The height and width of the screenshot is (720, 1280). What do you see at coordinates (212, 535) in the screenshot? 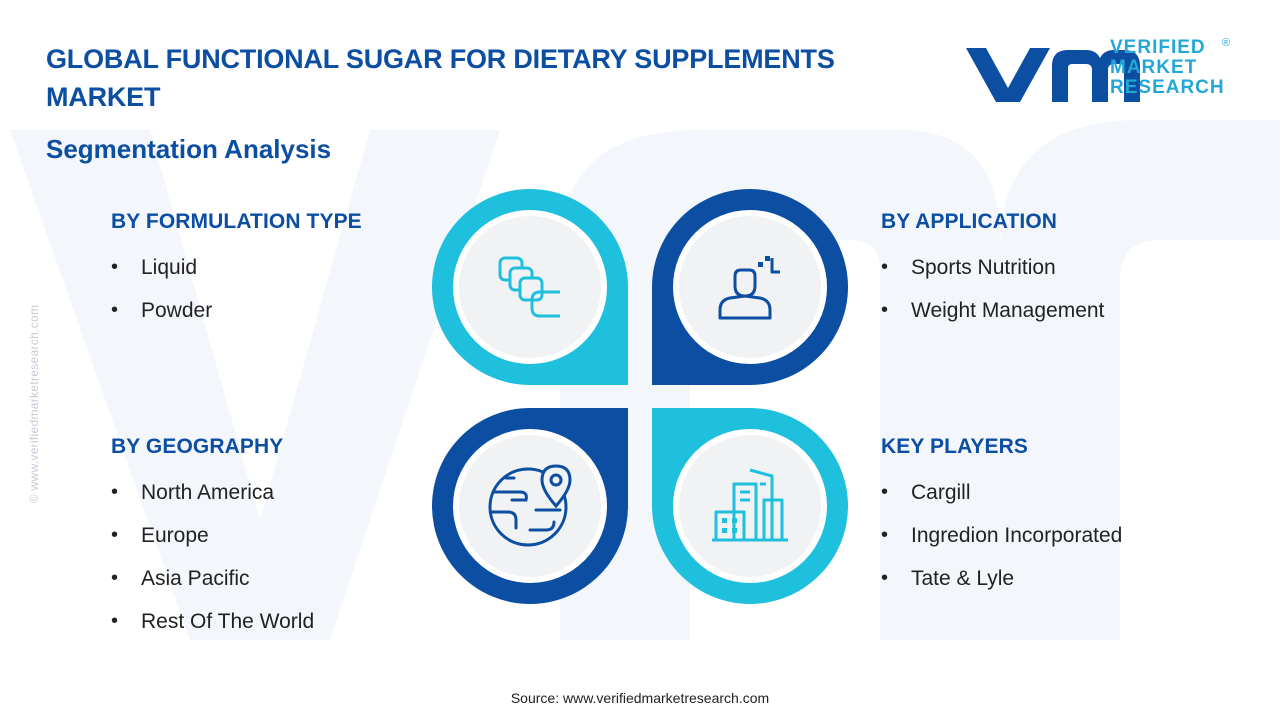
I see `list-item: Europe` at bounding box center [212, 535].